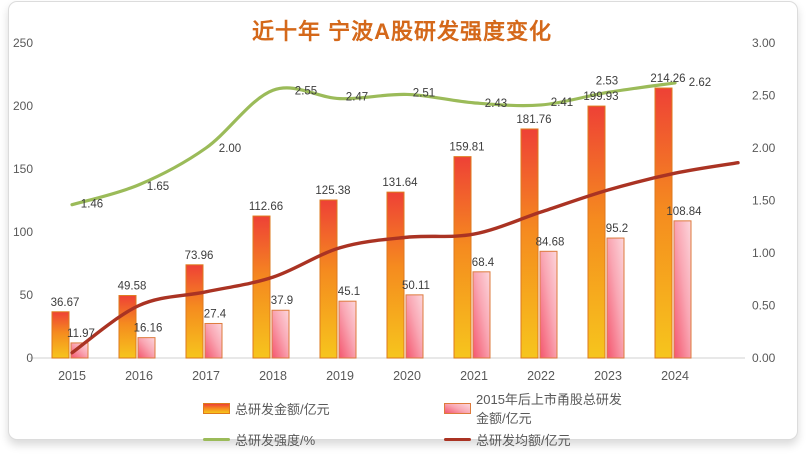  Describe the element at coordinates (349, 292) in the screenshot. I see `data-label-post2015-rd: 45.1` at that location.